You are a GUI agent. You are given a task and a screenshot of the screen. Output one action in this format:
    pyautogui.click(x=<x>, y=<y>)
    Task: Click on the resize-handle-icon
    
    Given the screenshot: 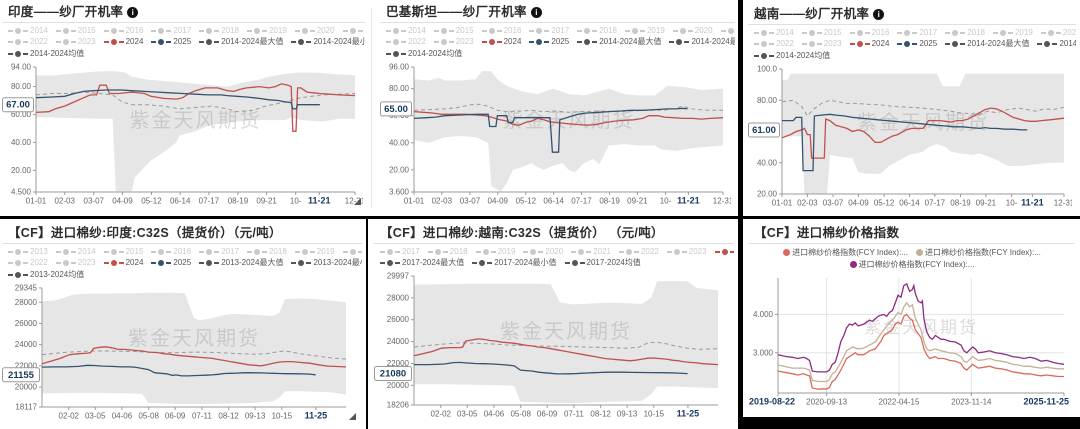 What is the action you would take?
    pyautogui.click(x=357, y=201)
    